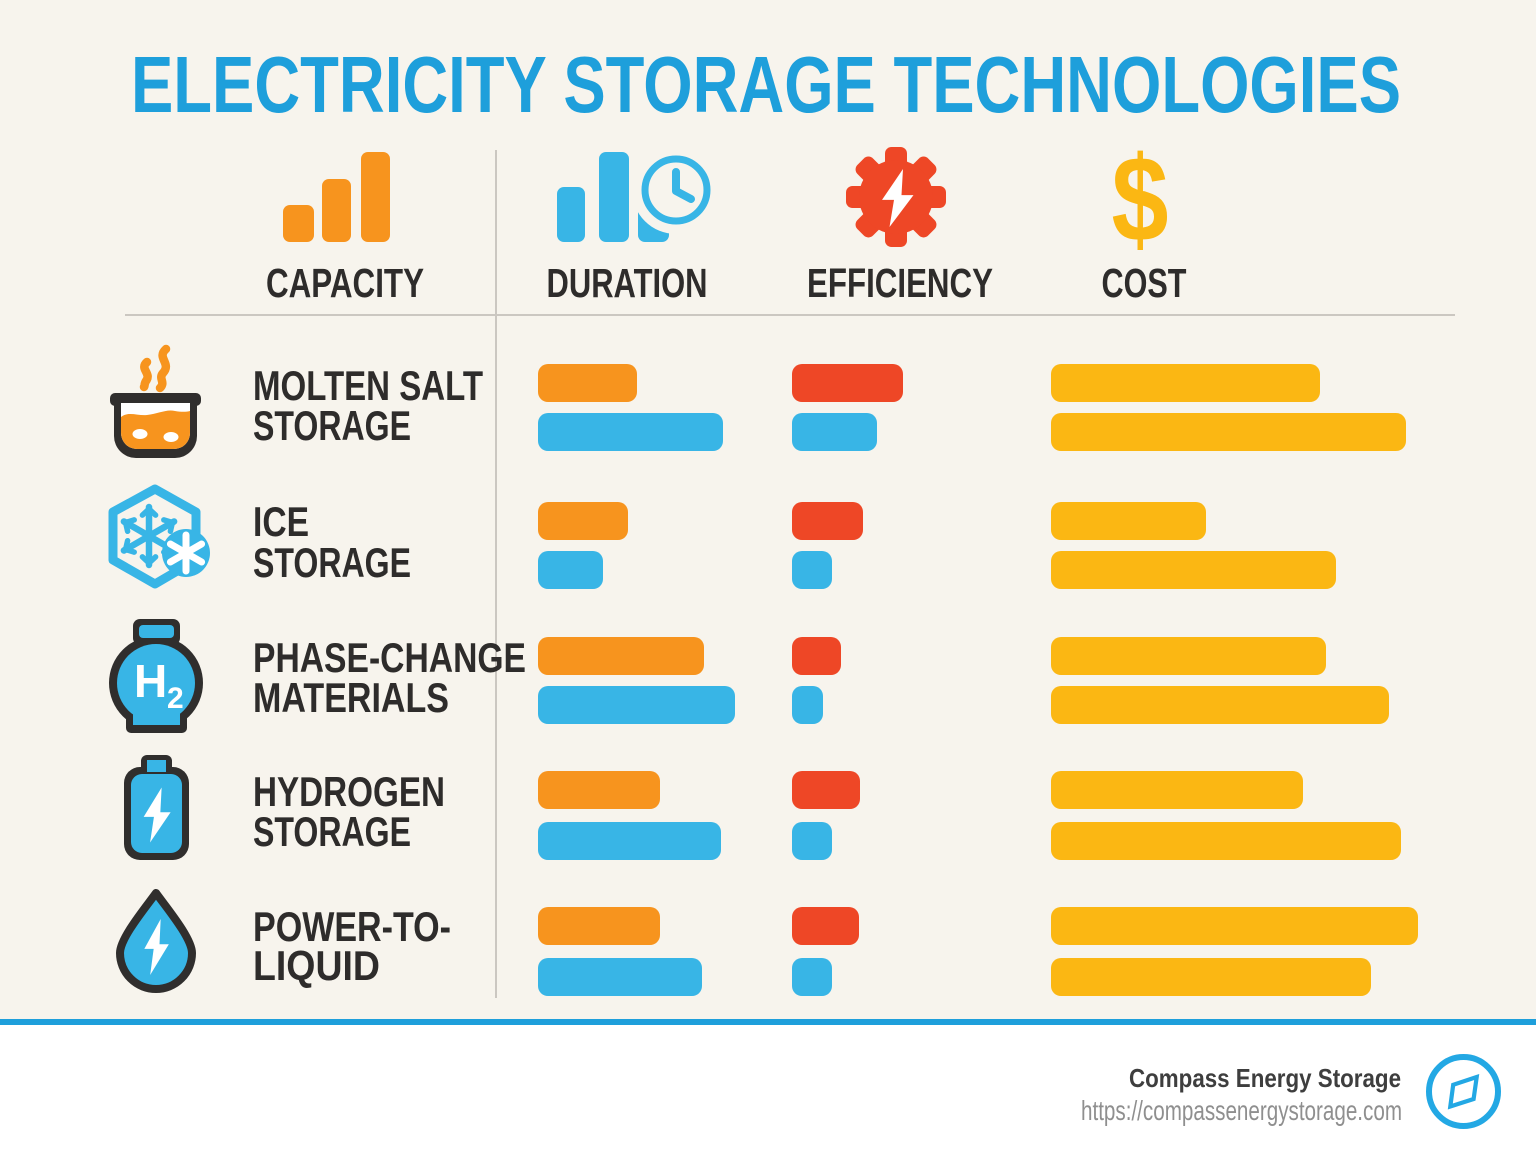 The width and height of the screenshot is (1536, 1159). Describe the element at coordinates (1265, 1078) in the screenshot. I see `svg-text: Compass Energy Storage` at that location.